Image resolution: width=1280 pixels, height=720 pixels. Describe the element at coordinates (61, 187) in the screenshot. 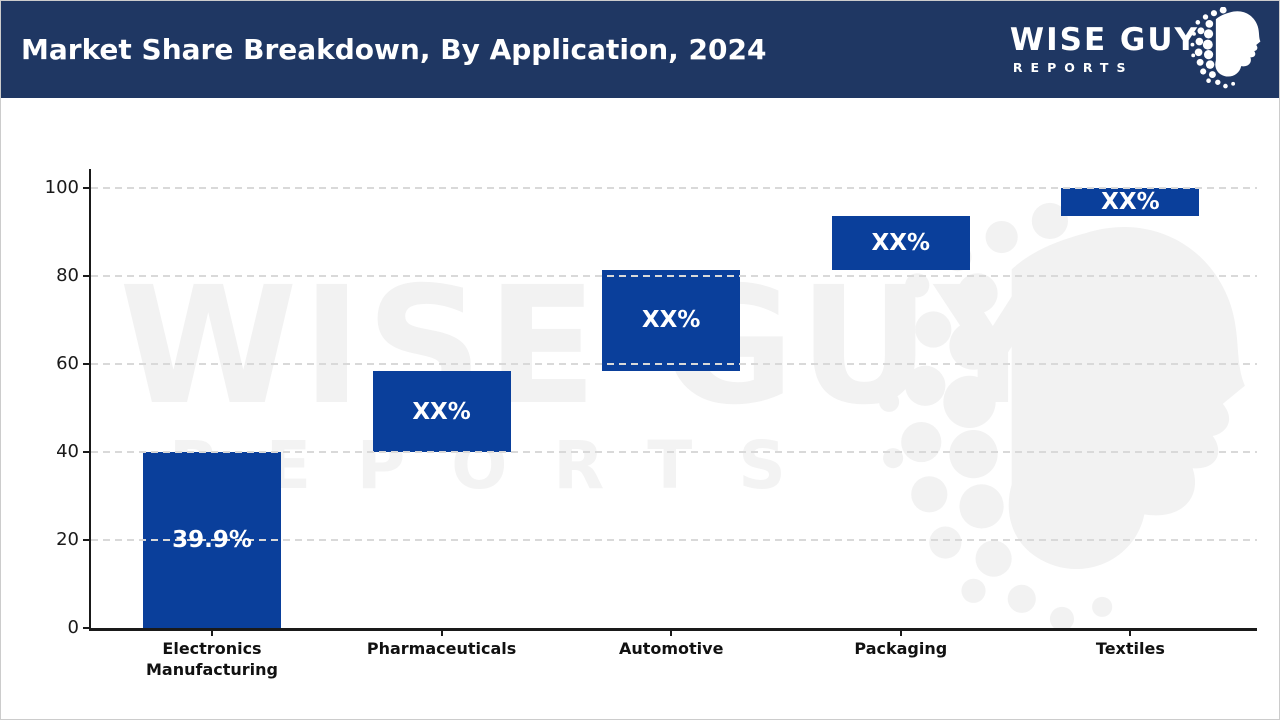

I see `y-tick-label: 100` at that location.